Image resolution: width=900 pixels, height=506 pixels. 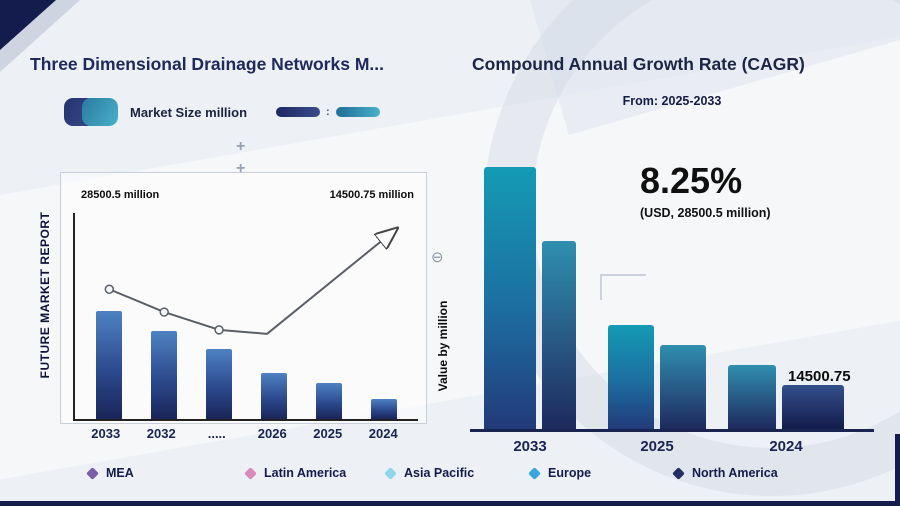 I want to click on x-label: 2033, so click(x=106, y=433).